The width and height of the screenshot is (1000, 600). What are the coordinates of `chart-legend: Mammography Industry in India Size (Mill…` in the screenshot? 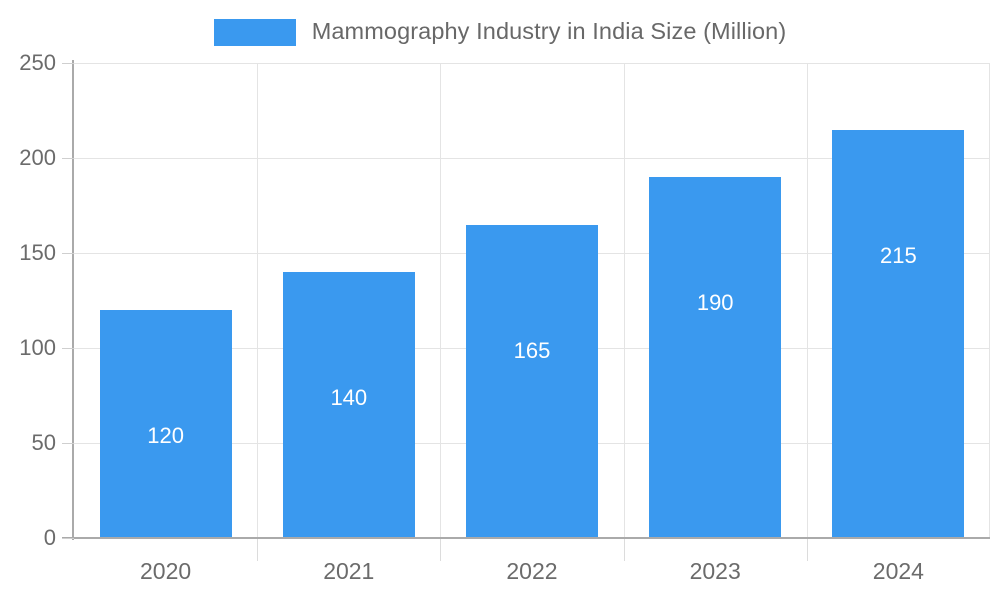 It's located at (500, 32).